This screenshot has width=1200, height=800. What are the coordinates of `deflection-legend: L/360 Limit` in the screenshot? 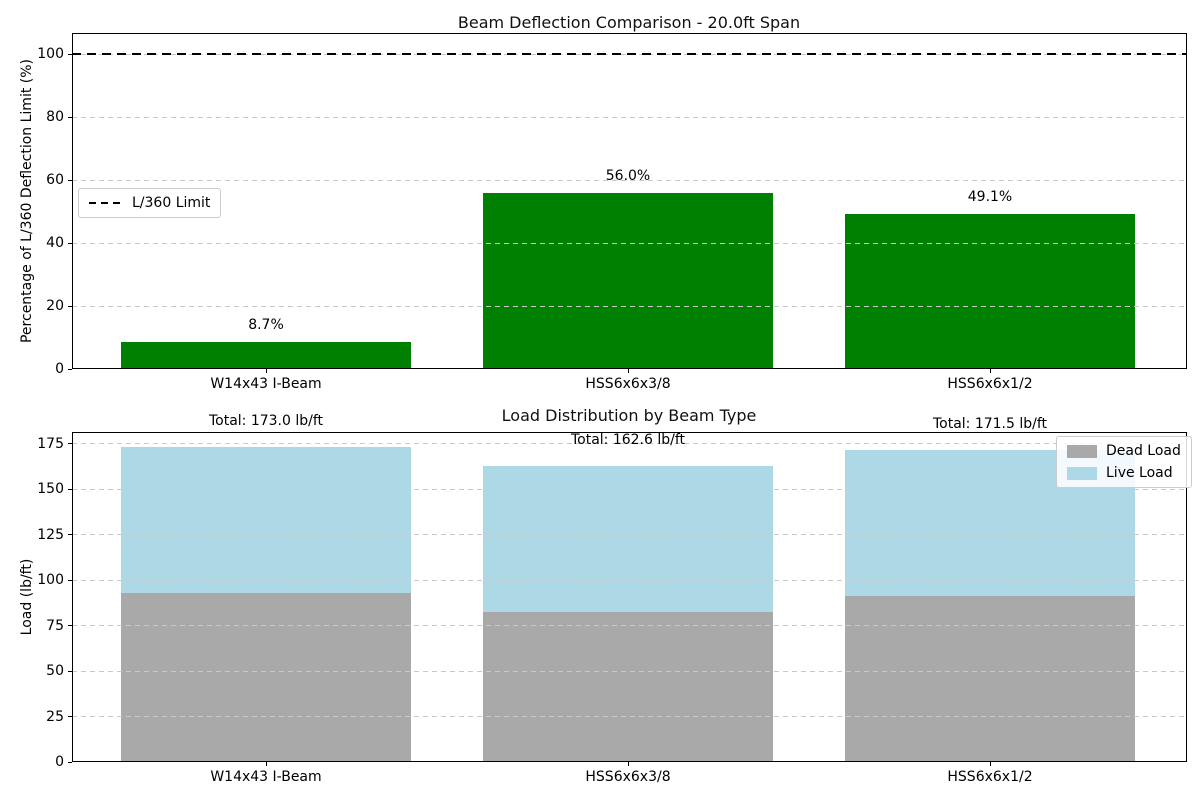 It's located at (150, 203).